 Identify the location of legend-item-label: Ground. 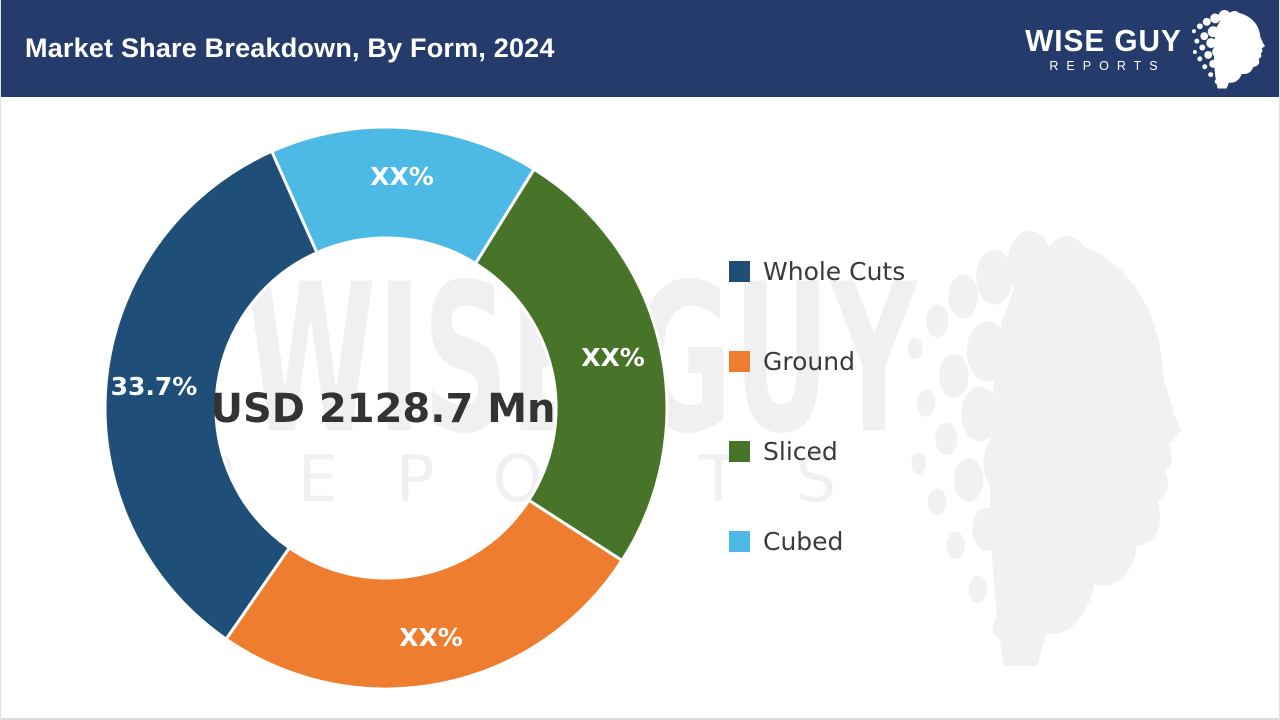
(809, 361).